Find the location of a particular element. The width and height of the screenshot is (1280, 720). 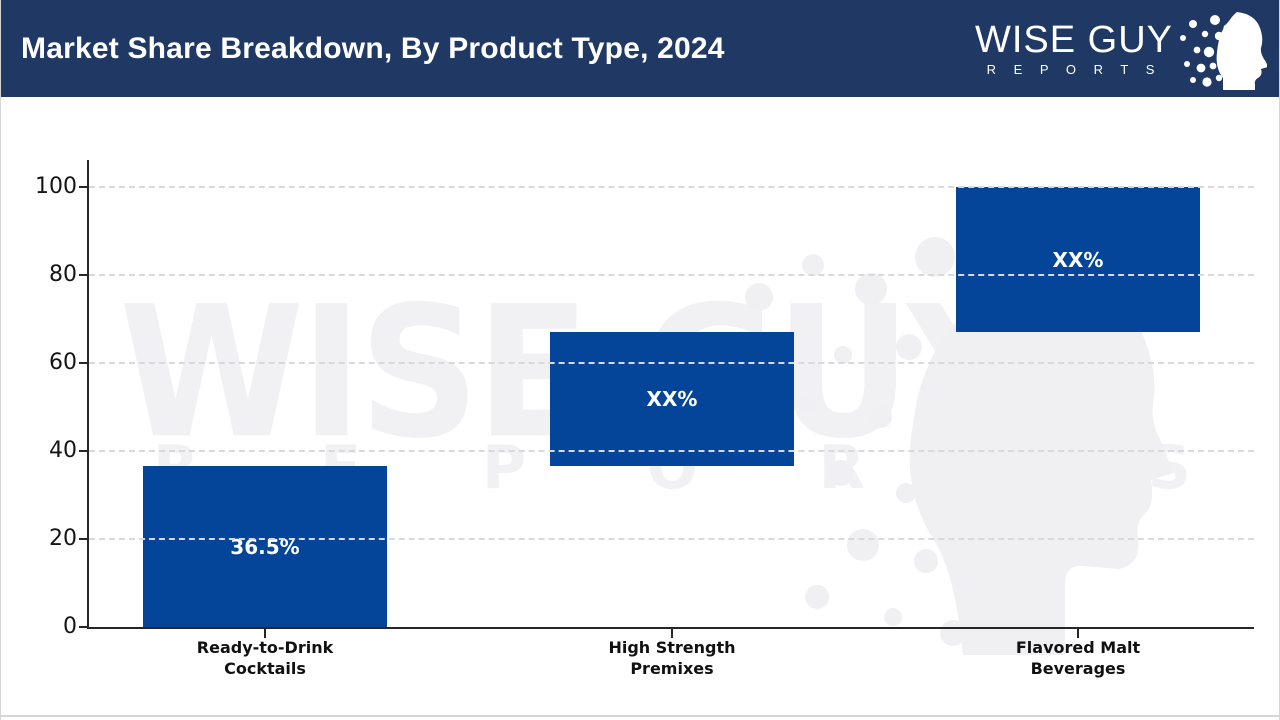

bar: 36.5% is located at coordinates (265, 546).